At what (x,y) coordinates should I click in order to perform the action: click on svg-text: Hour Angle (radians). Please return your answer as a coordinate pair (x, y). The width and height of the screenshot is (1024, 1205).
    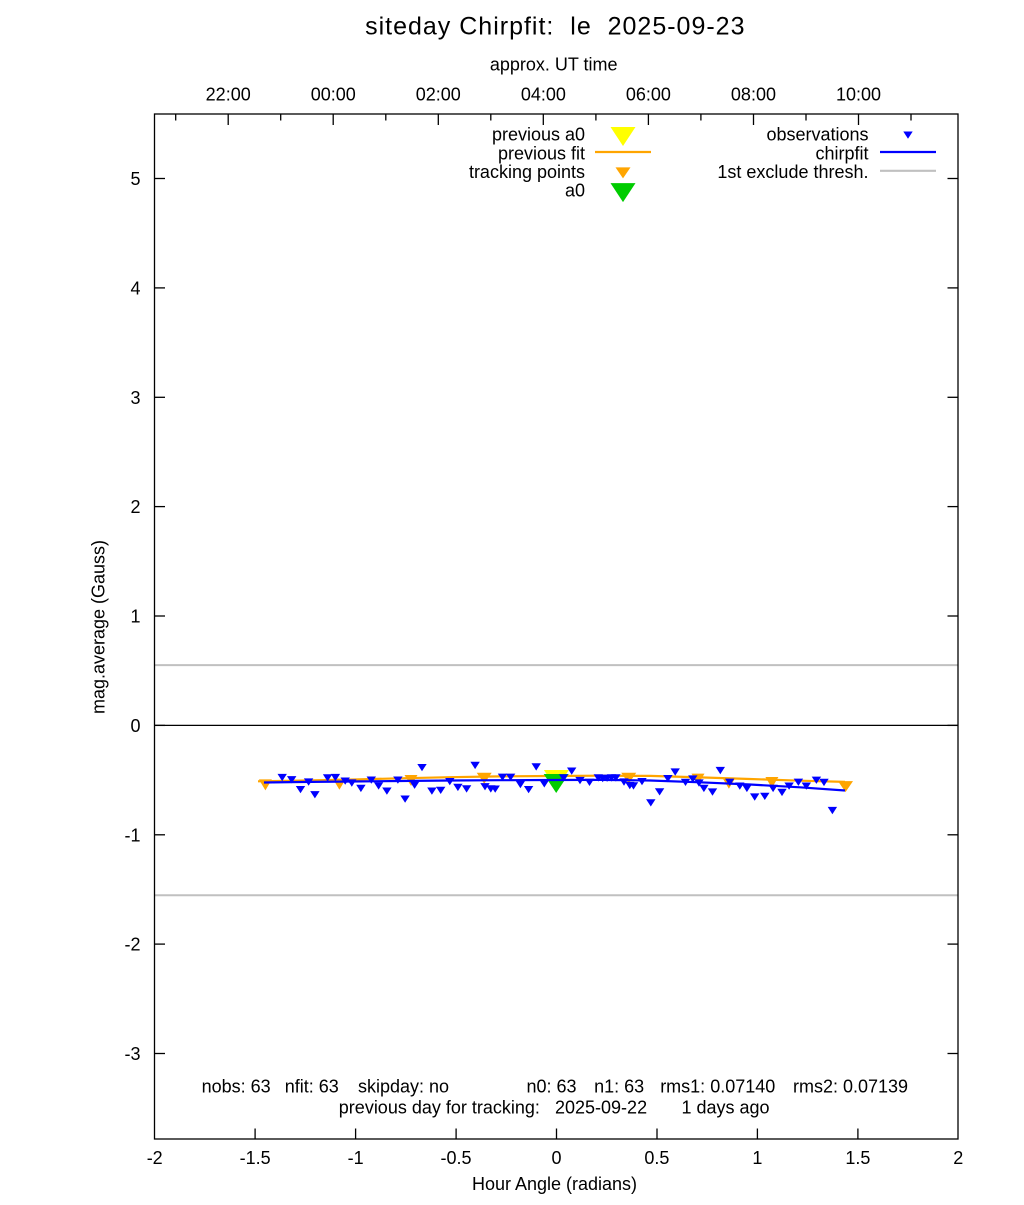
    Looking at the image, I should click on (554, 1184).